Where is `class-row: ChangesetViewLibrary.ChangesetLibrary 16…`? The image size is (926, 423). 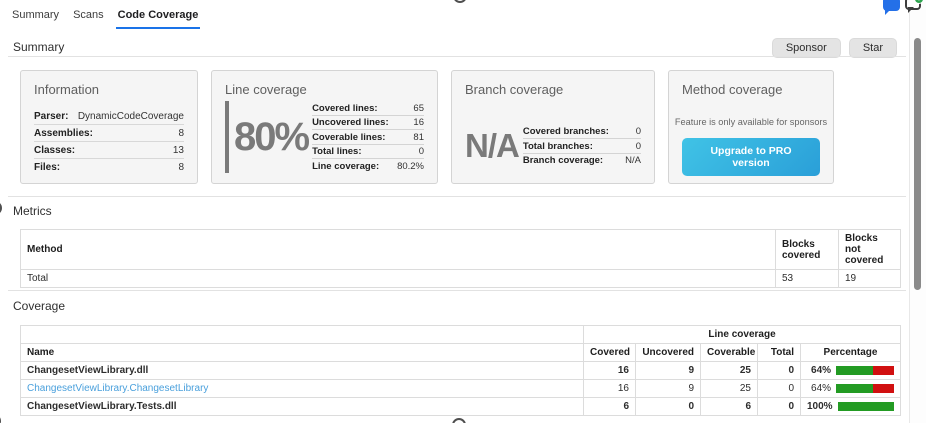 class-row: ChangesetViewLibrary.ChangesetLibrary 16… is located at coordinates (461, 388).